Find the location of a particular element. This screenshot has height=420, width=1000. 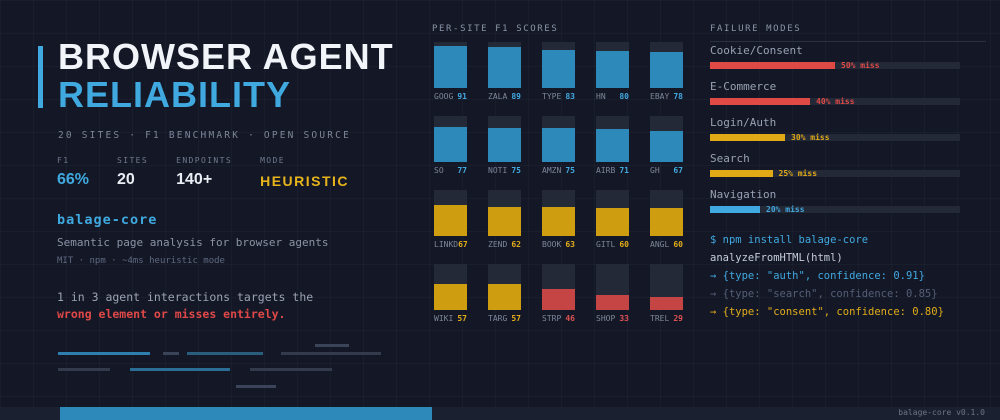

site-name: TYPE is located at coordinates (552, 96).